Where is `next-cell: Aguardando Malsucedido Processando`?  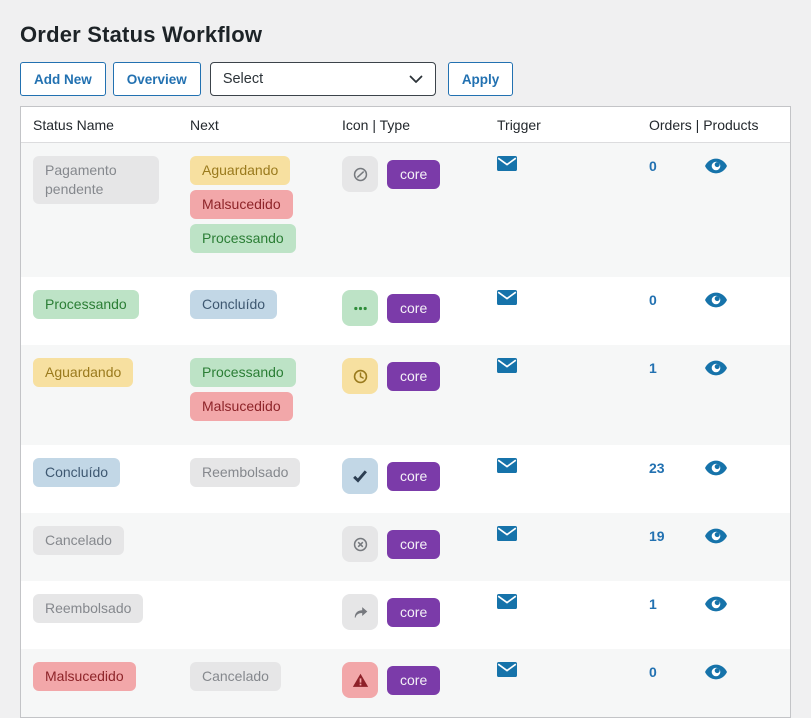
next-cell: Aguardando Malsucedido Processando is located at coordinates (254, 210).